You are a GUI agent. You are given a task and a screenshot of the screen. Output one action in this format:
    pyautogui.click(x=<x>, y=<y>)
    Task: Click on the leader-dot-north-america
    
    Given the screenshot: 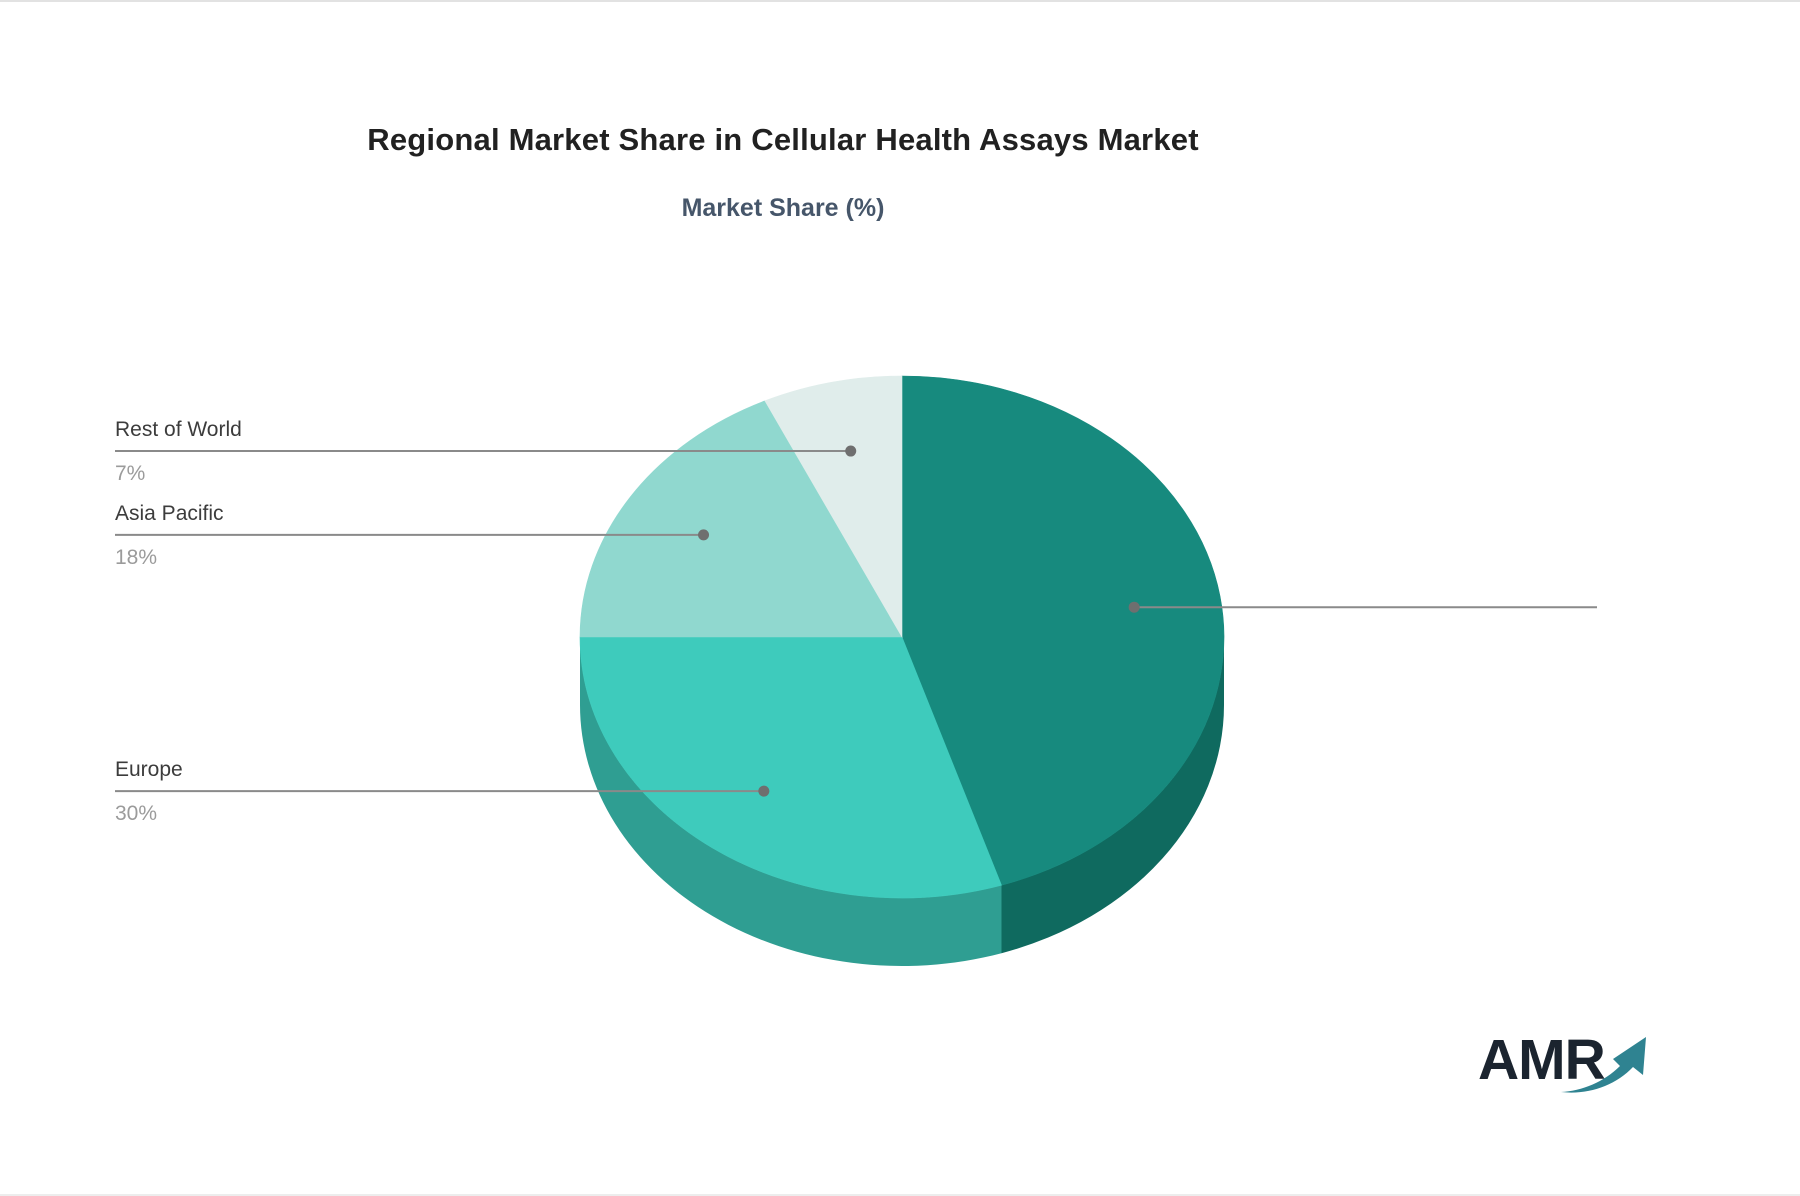 What is the action you would take?
    pyautogui.click(x=1134, y=607)
    